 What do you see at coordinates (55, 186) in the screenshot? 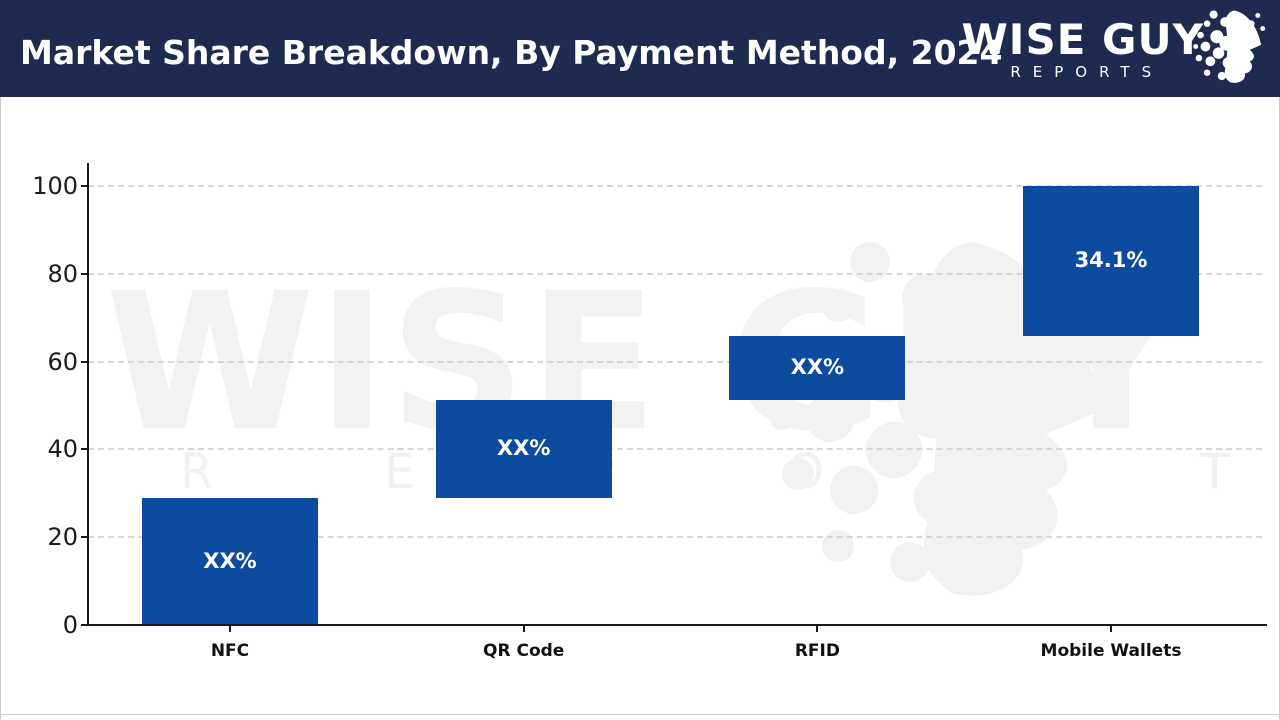
I see `y-tick-label: 100` at bounding box center [55, 186].